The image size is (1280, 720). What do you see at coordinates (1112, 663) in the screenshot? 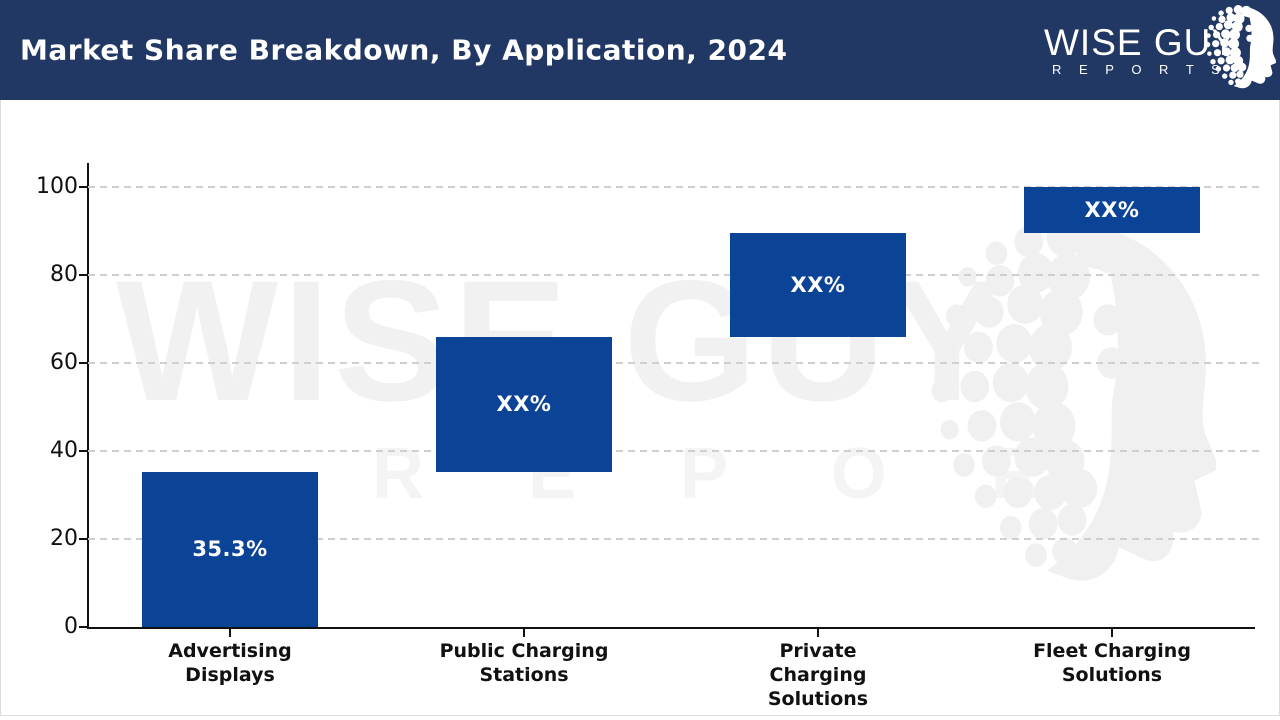
I see `x-category-label: Fleet Charging Solutions` at bounding box center [1112, 663].